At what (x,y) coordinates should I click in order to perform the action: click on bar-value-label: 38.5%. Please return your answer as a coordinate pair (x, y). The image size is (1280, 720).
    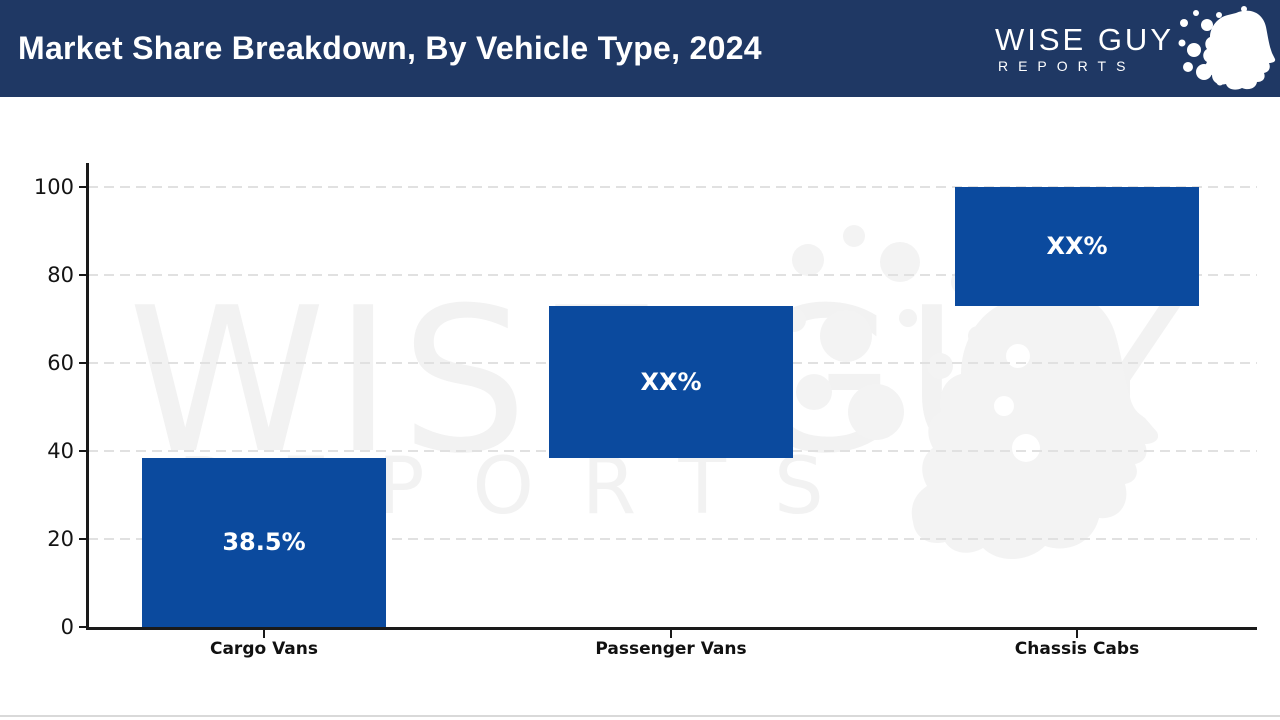
    Looking at the image, I should click on (264, 542).